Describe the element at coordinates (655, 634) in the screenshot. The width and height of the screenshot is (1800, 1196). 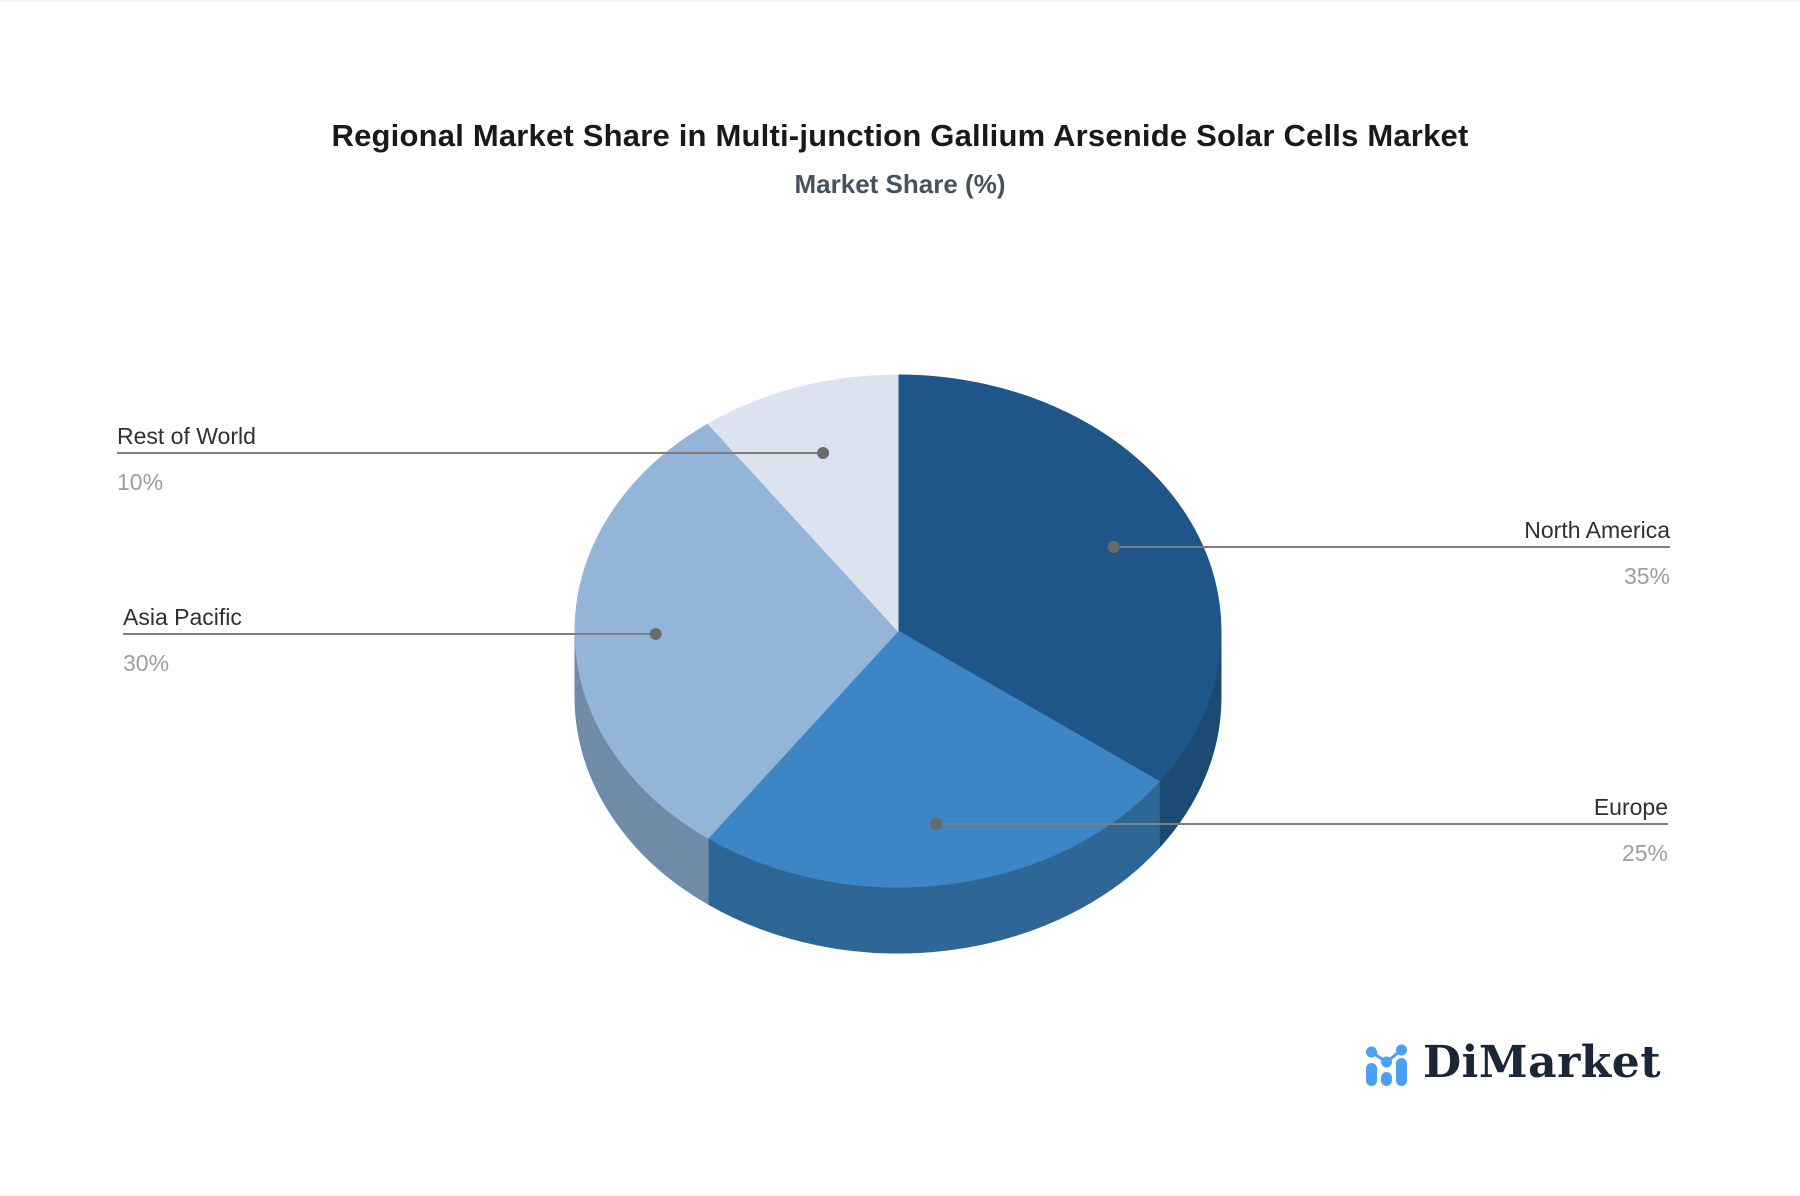
I see `leader-dot-asia-pacific` at that location.